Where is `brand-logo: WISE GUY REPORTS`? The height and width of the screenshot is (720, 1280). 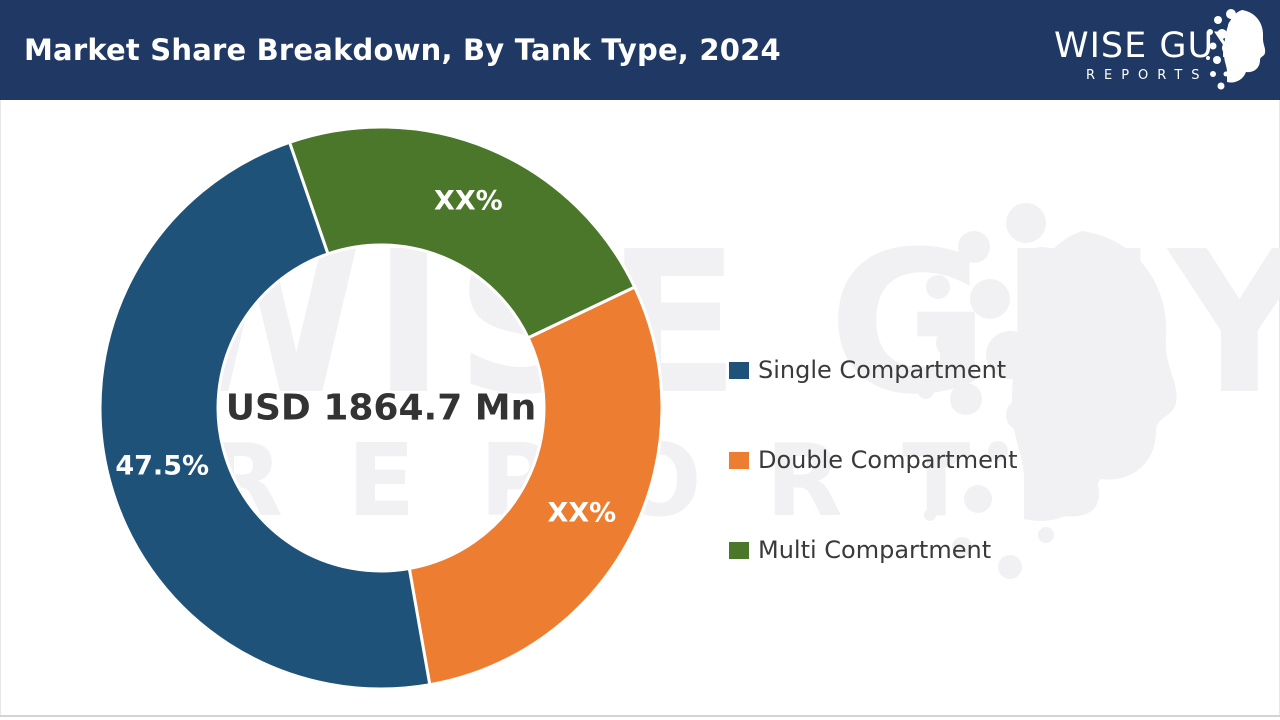 brand-logo: WISE GUY REPORTS is located at coordinates (1146, 50).